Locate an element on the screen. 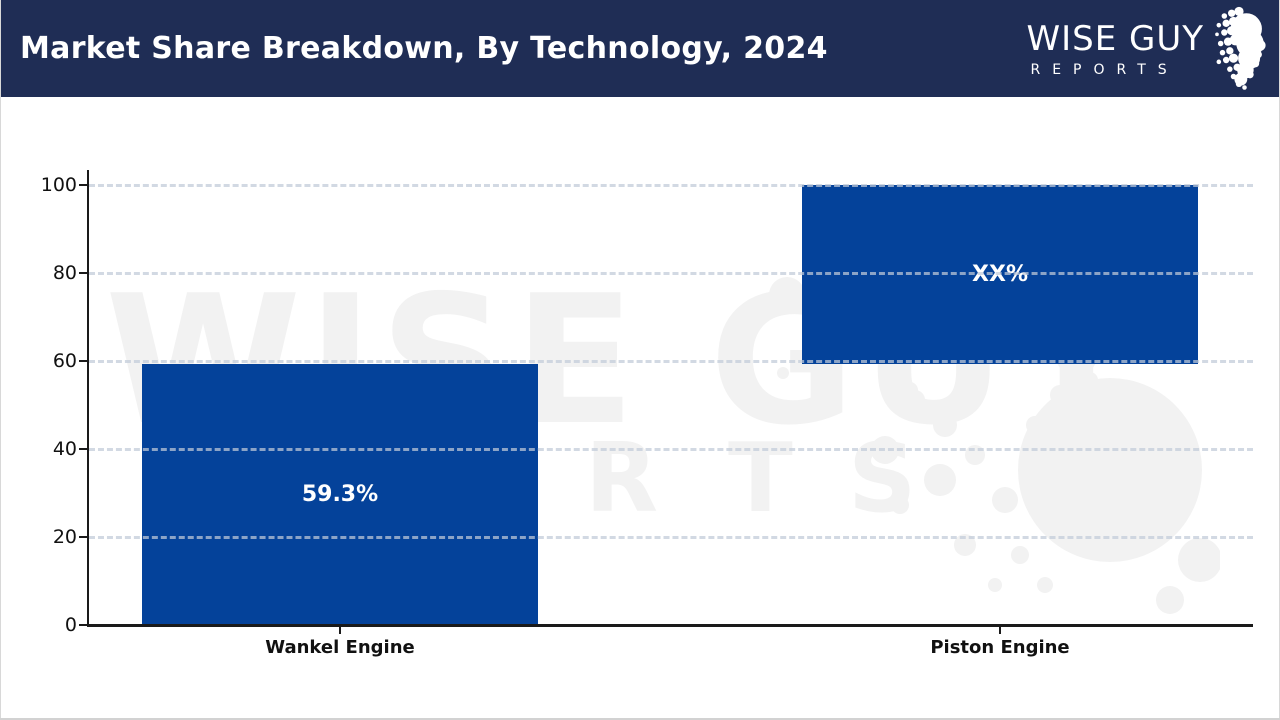 The image size is (1280, 720). y-tick-label-40: 40 is located at coordinates (64, 449).